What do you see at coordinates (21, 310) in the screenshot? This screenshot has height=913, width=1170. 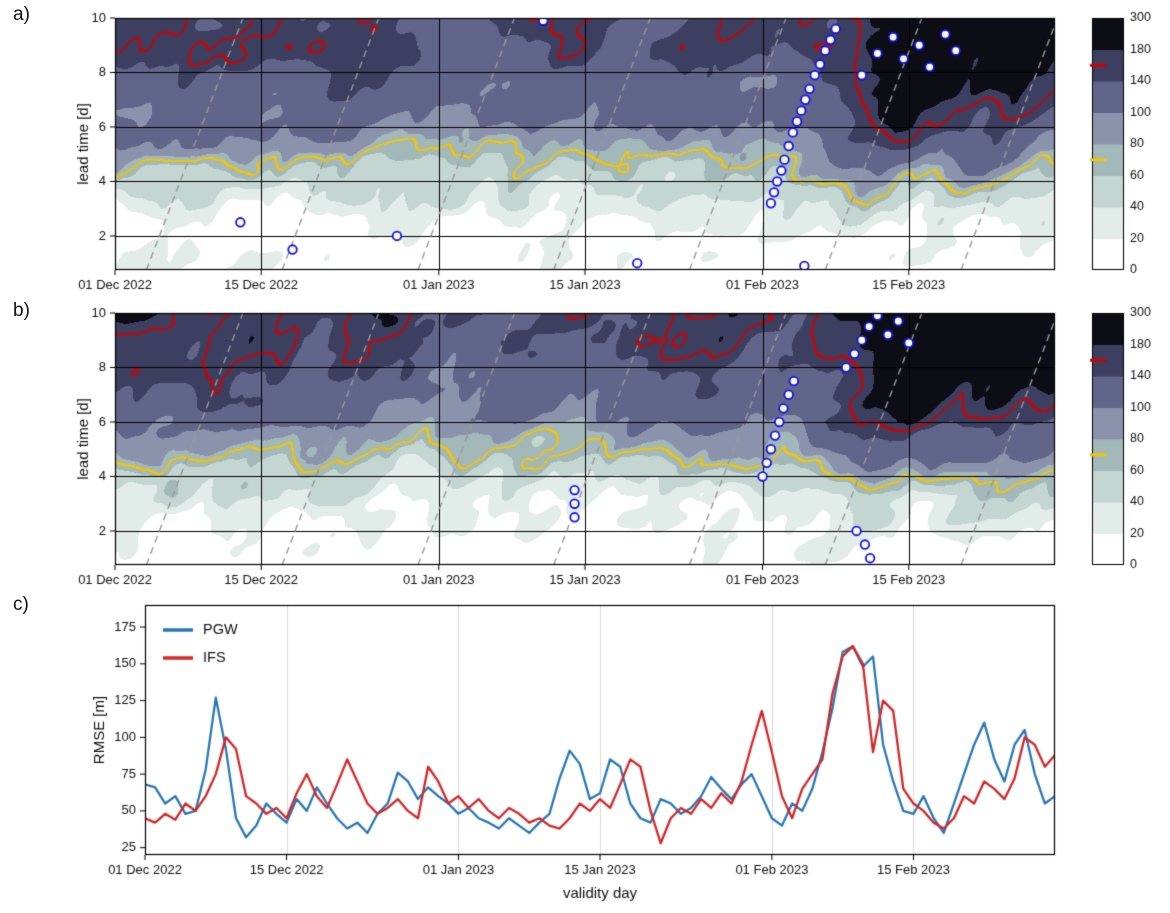 I see `panel-b-label: b)` at bounding box center [21, 310].